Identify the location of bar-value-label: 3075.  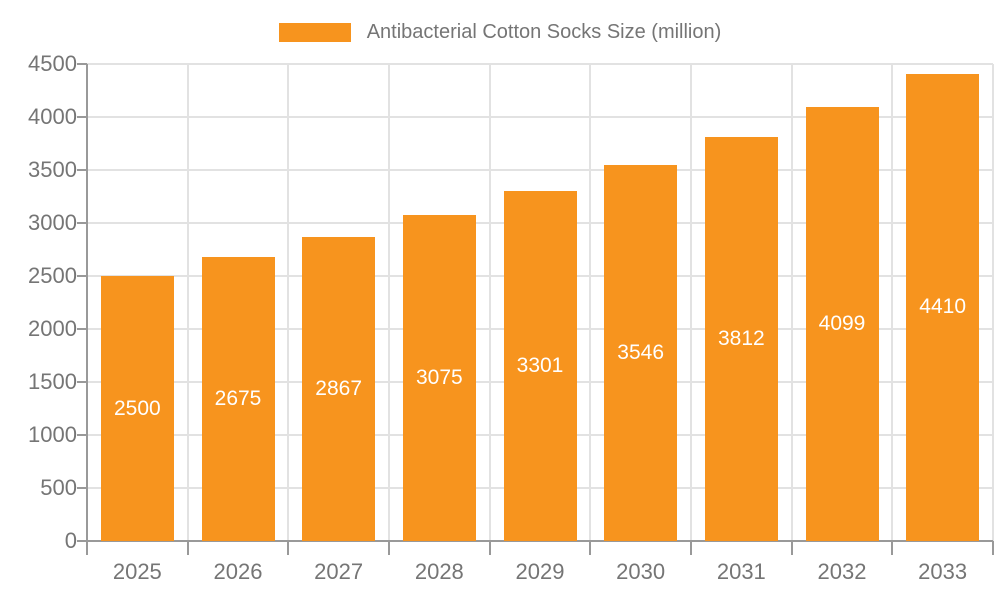
(439, 378).